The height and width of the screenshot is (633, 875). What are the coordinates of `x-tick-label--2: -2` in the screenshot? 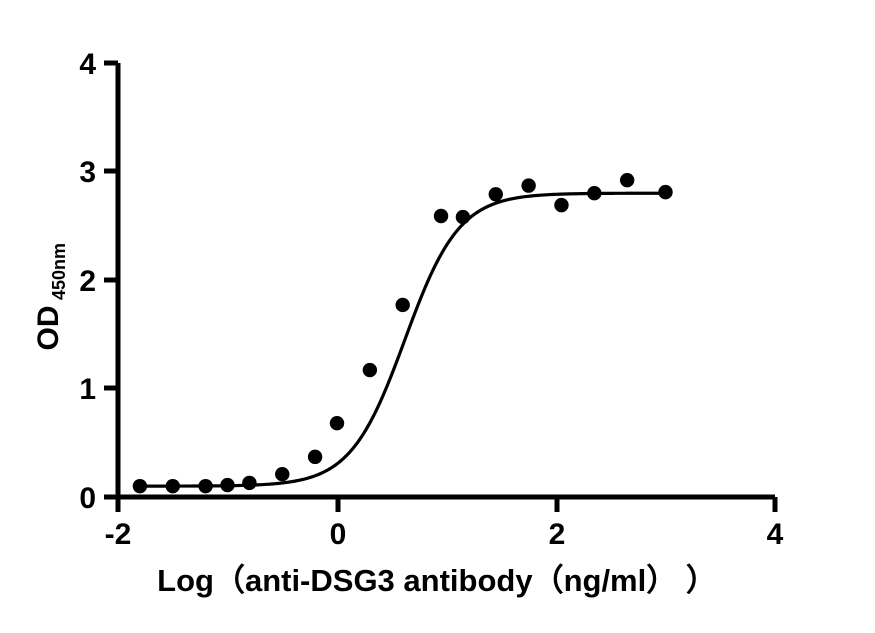 It's located at (118, 534).